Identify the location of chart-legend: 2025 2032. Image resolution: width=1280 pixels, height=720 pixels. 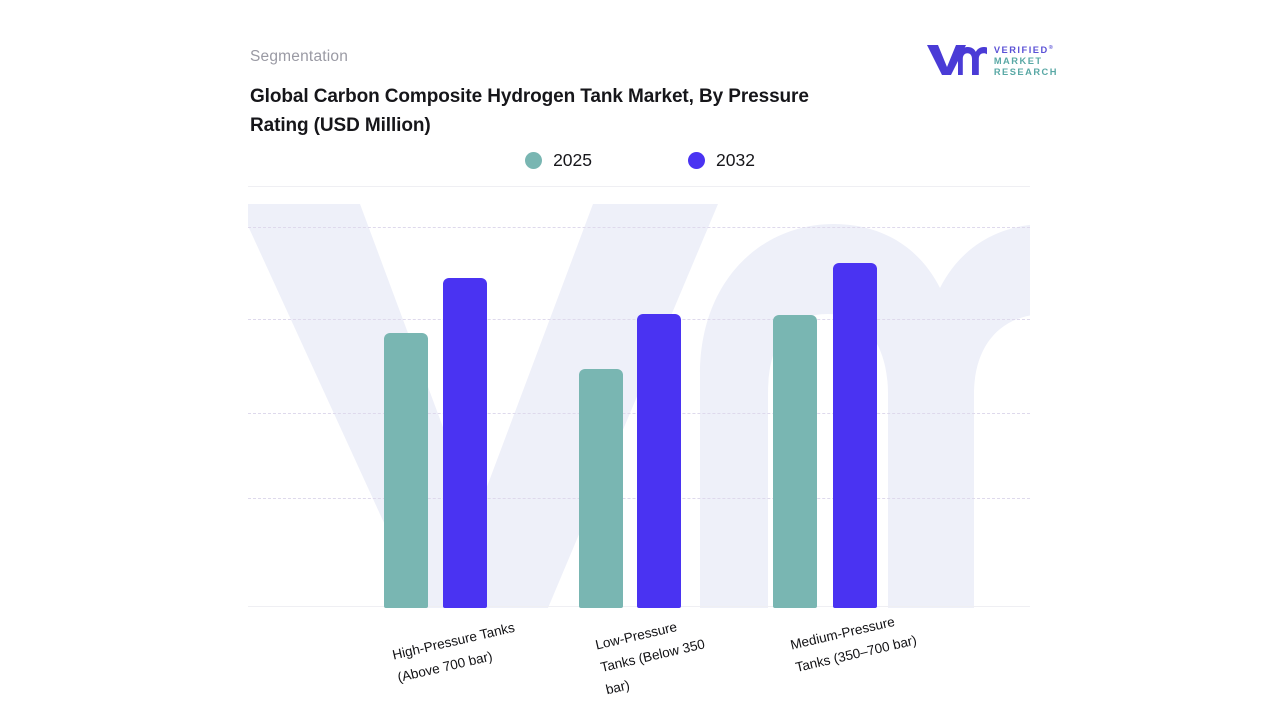
(640, 160).